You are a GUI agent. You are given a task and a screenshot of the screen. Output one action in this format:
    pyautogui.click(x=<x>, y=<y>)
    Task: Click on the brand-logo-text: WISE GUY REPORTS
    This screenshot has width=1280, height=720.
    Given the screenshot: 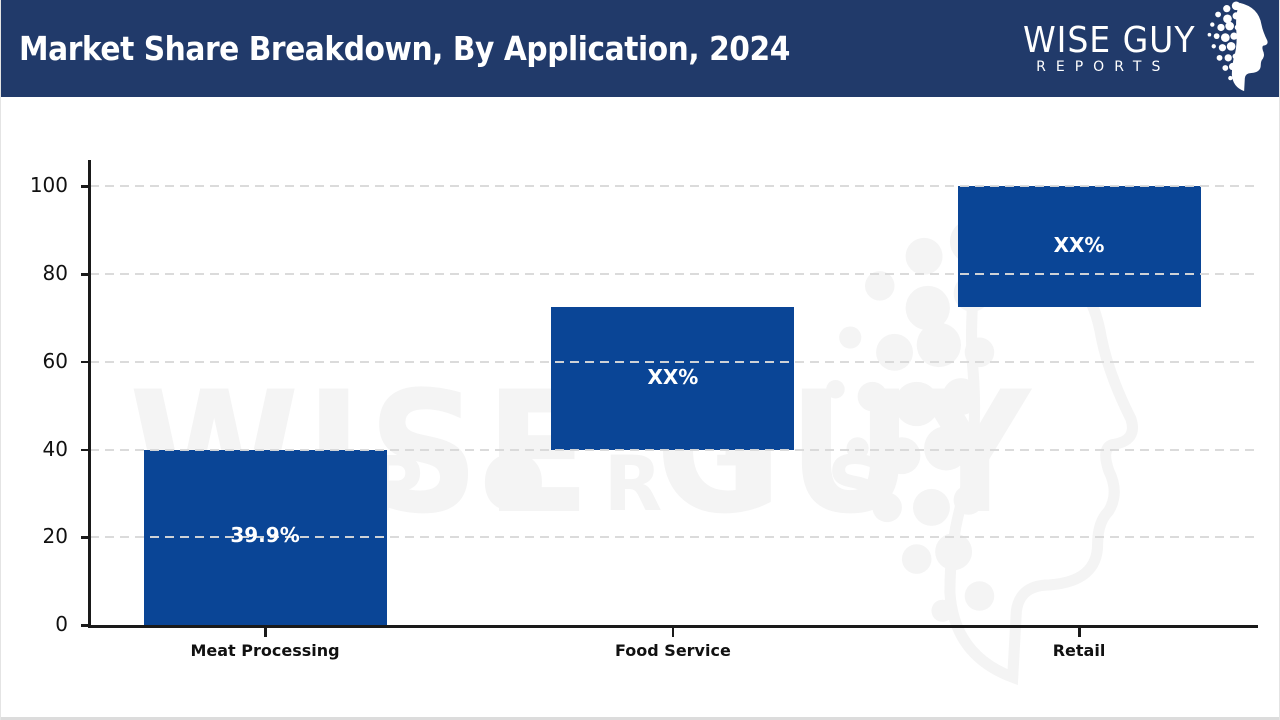 What is the action you would take?
    pyautogui.click(x=1102, y=47)
    